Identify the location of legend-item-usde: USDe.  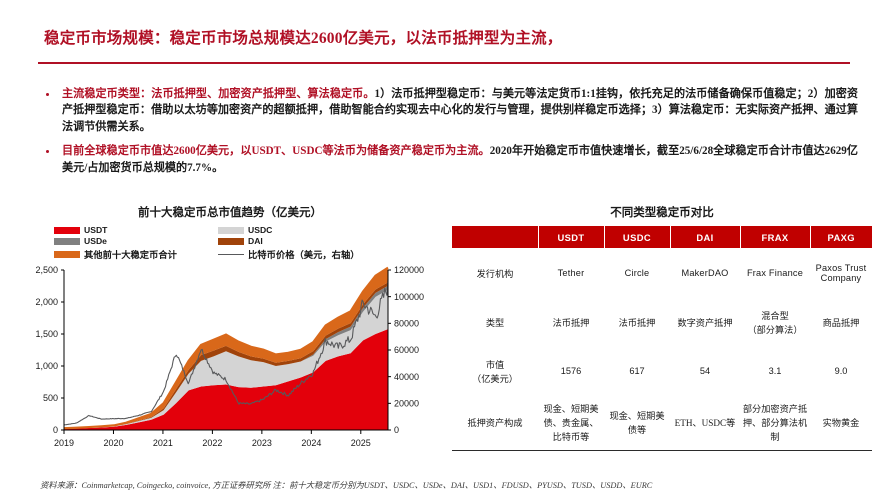
(134, 241).